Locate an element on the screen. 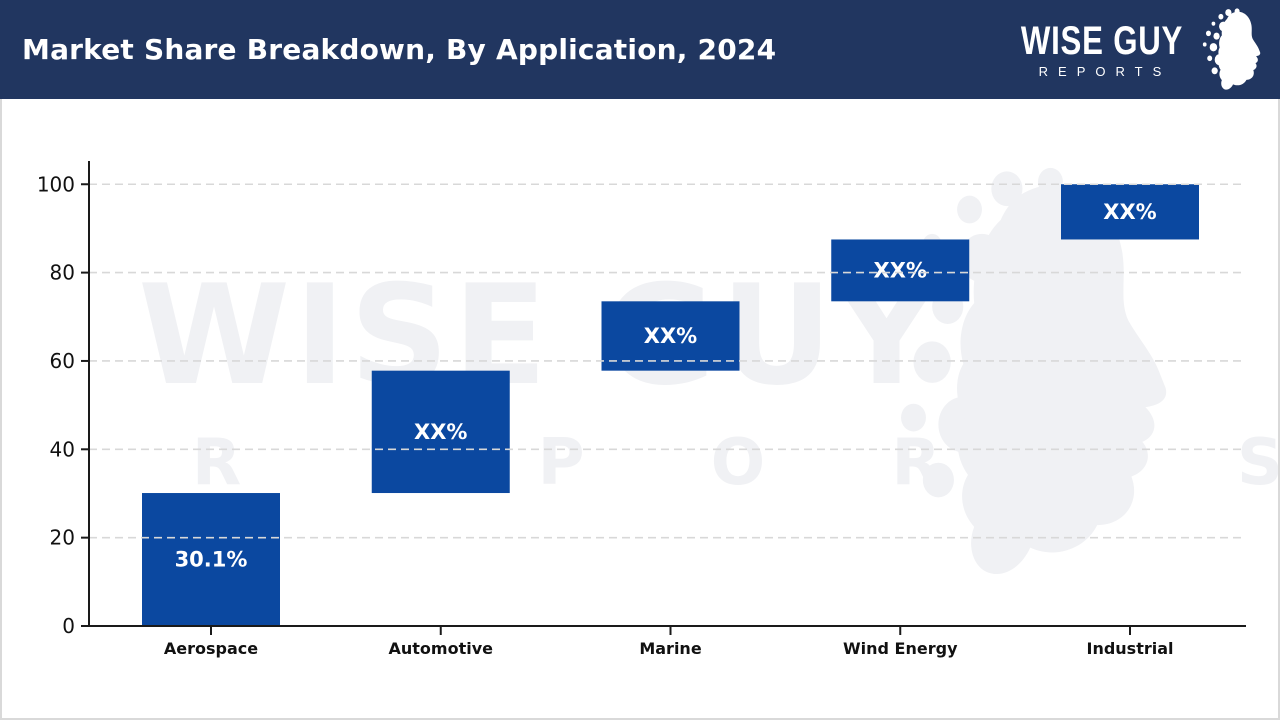  x-label-marine: Marine is located at coordinates (670, 648).